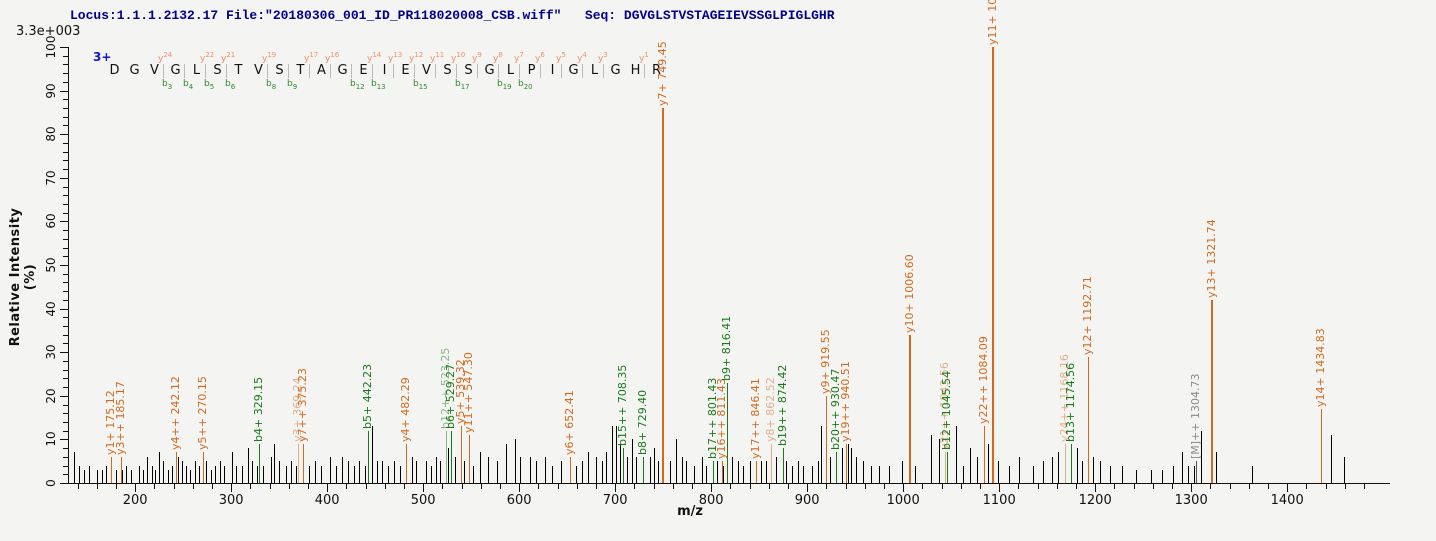 The width and height of the screenshot is (1436, 541). What do you see at coordinates (426, 70) in the screenshot?
I see `residue-letter: V` at bounding box center [426, 70].